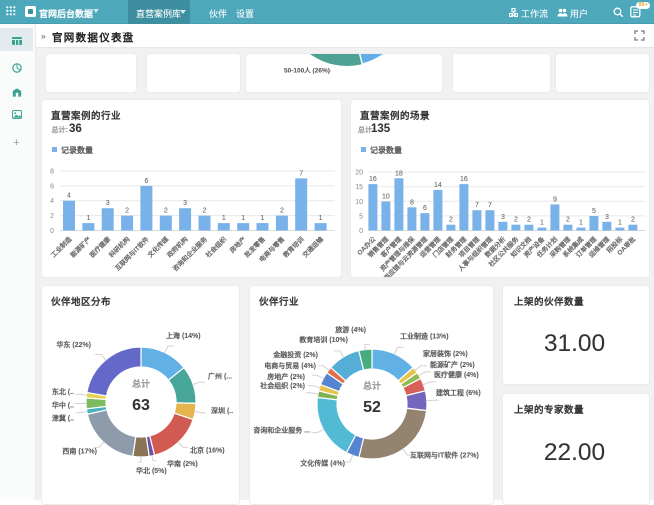 This screenshot has height=505, width=654. What do you see at coordinates (307, 70) in the screenshot?
I see `svg-text: 50-100人 (26%)` at bounding box center [307, 70].